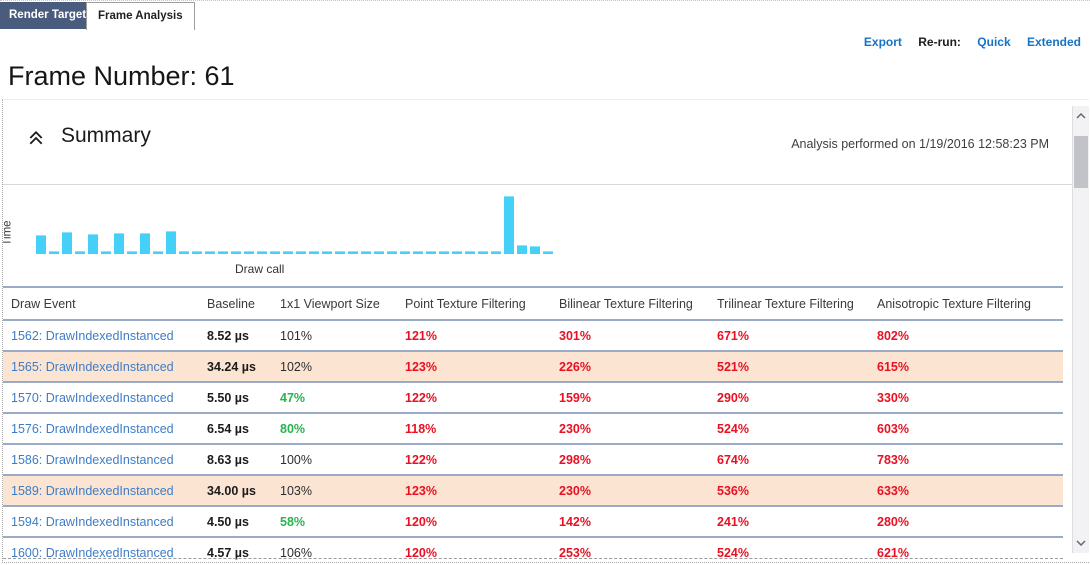  What do you see at coordinates (228, 428) in the screenshot?
I see `cell-baseline: 6.54 µs` at bounding box center [228, 428].